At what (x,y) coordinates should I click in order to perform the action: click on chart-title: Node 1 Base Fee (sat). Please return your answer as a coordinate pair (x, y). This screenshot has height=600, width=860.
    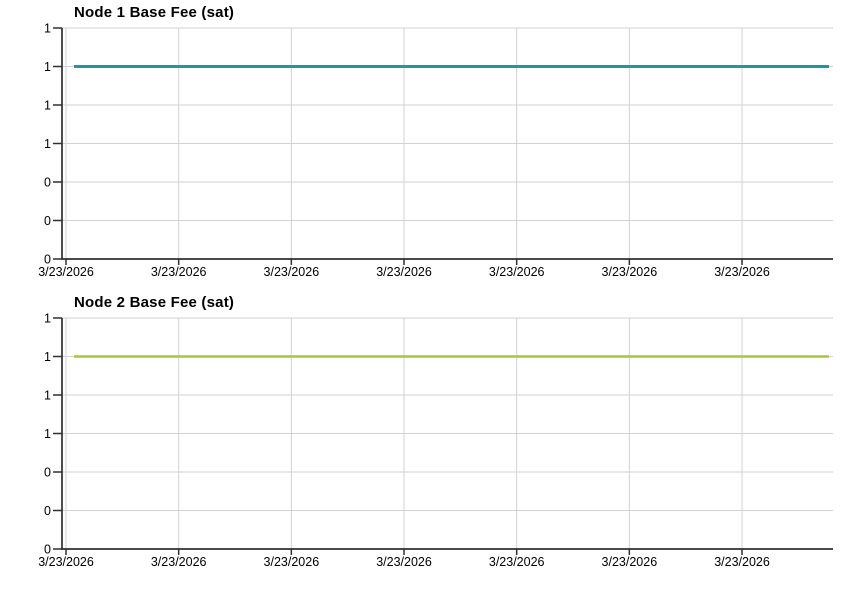
    Looking at the image, I should click on (154, 12).